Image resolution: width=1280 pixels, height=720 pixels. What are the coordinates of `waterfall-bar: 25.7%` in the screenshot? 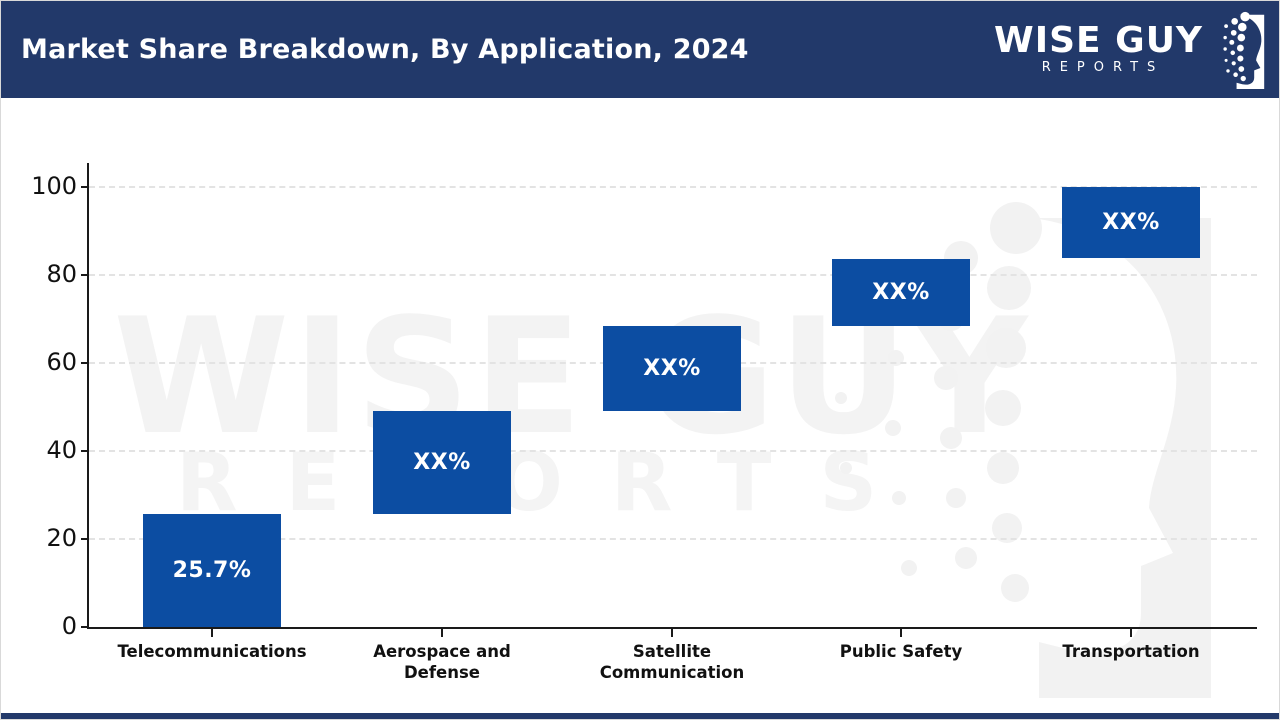 It's located at (212, 570).